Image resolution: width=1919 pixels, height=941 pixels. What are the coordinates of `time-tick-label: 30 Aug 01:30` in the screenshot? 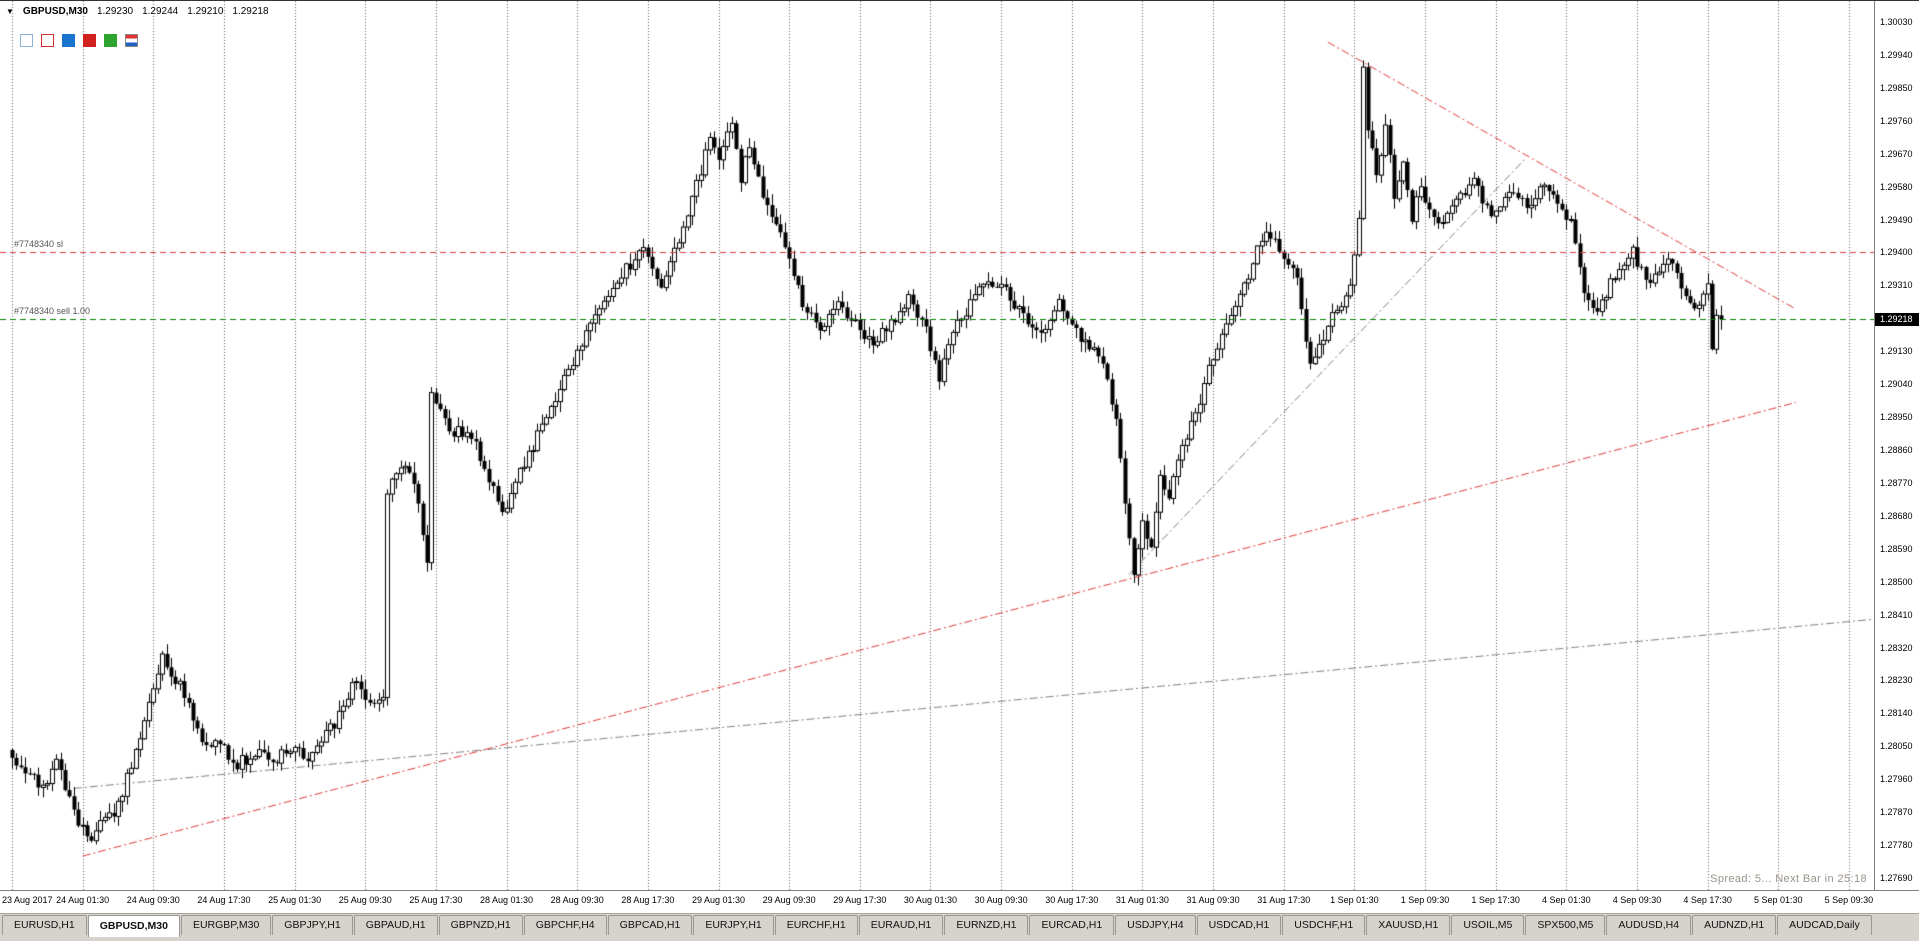 It's located at (930, 900).